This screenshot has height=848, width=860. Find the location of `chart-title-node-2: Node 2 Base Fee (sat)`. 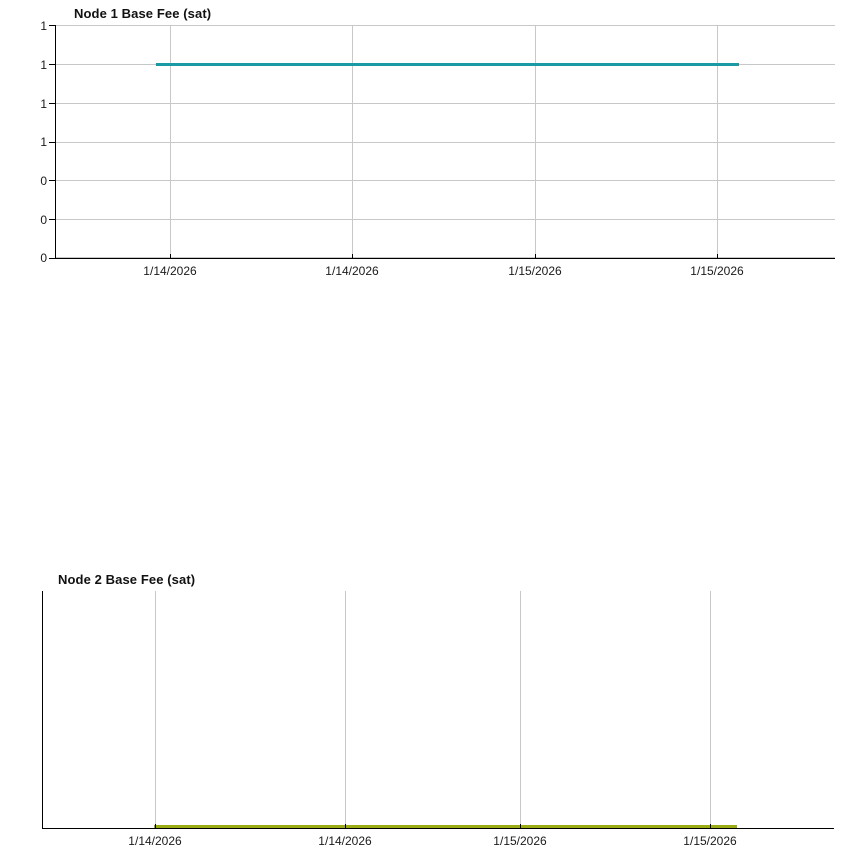

chart-title-node-2: Node 2 Base Fee (sat) is located at coordinates (127, 579).